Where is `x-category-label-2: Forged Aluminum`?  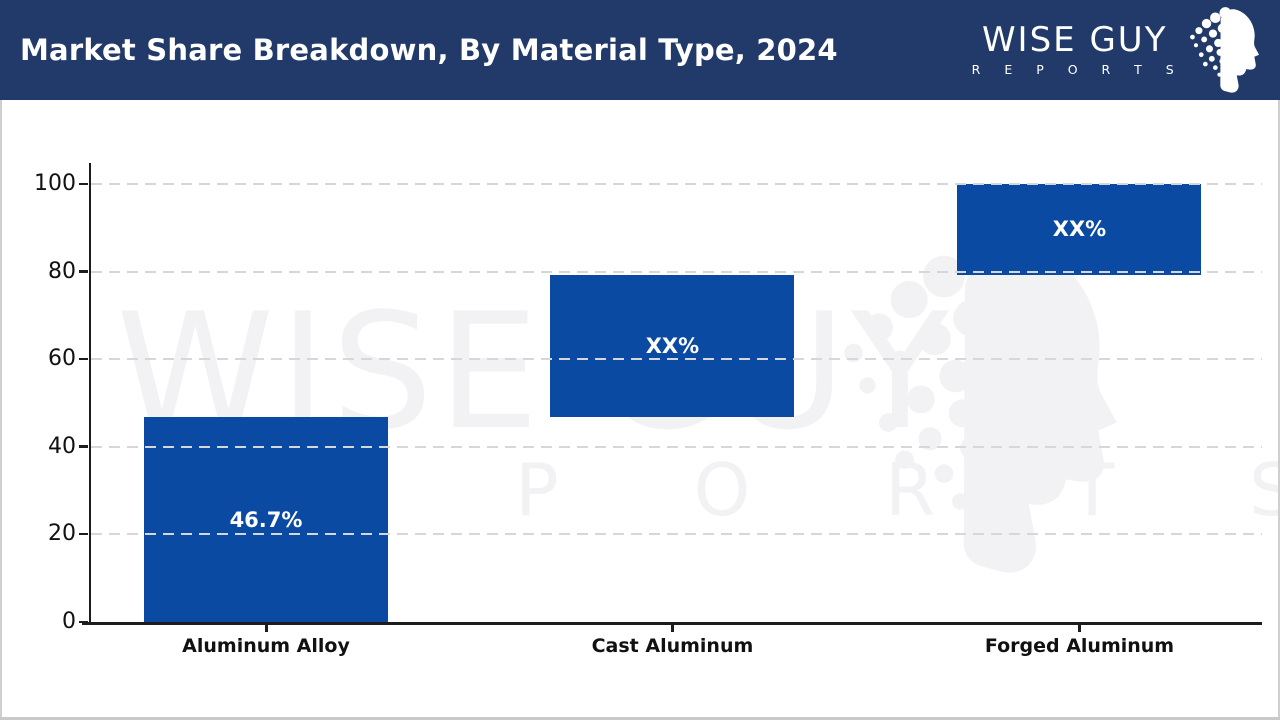 x-category-label-2: Forged Aluminum is located at coordinates (1079, 646).